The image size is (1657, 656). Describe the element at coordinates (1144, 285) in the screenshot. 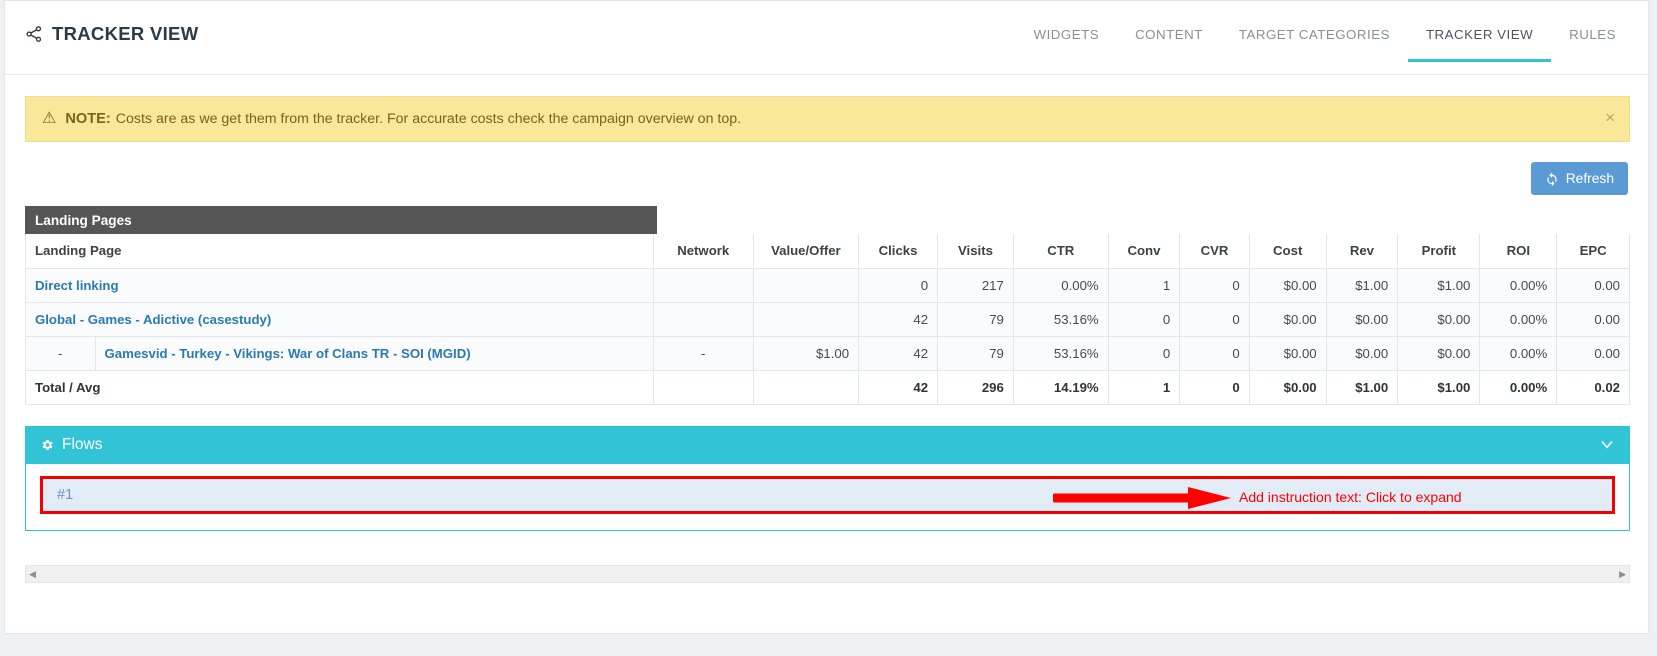

I see `cell-conv: 1` at that location.